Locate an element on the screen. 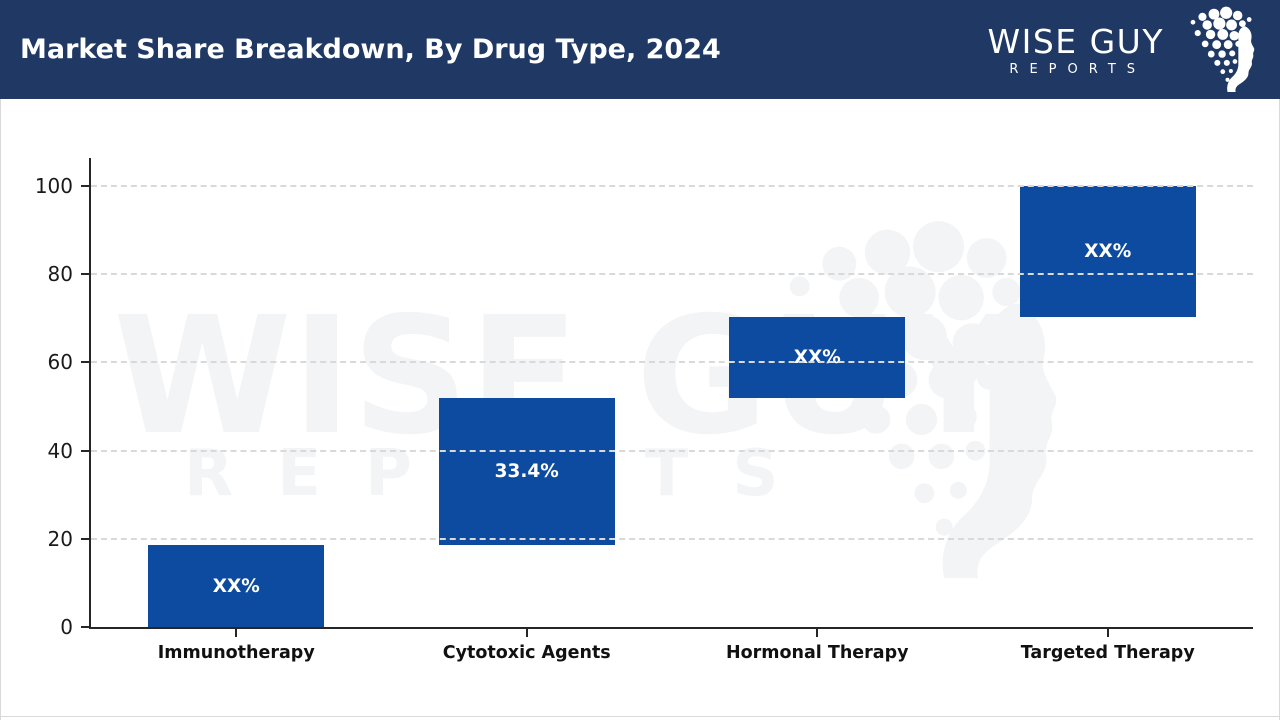 The image size is (1280, 720). wiseguy-face-dots-icon is located at coordinates (1222, 49).